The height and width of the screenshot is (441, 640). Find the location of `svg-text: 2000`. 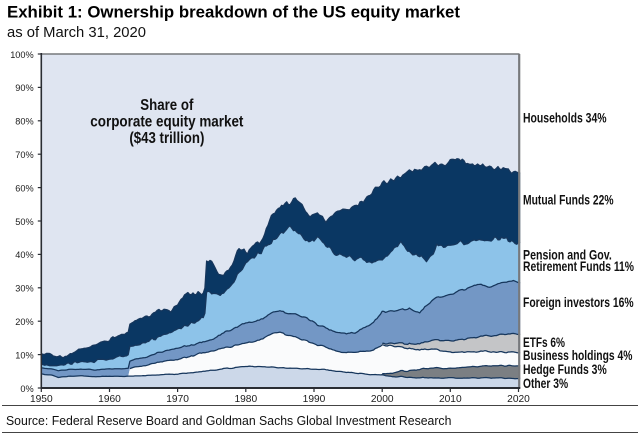

svg-text: 2000 is located at coordinates (382, 399).